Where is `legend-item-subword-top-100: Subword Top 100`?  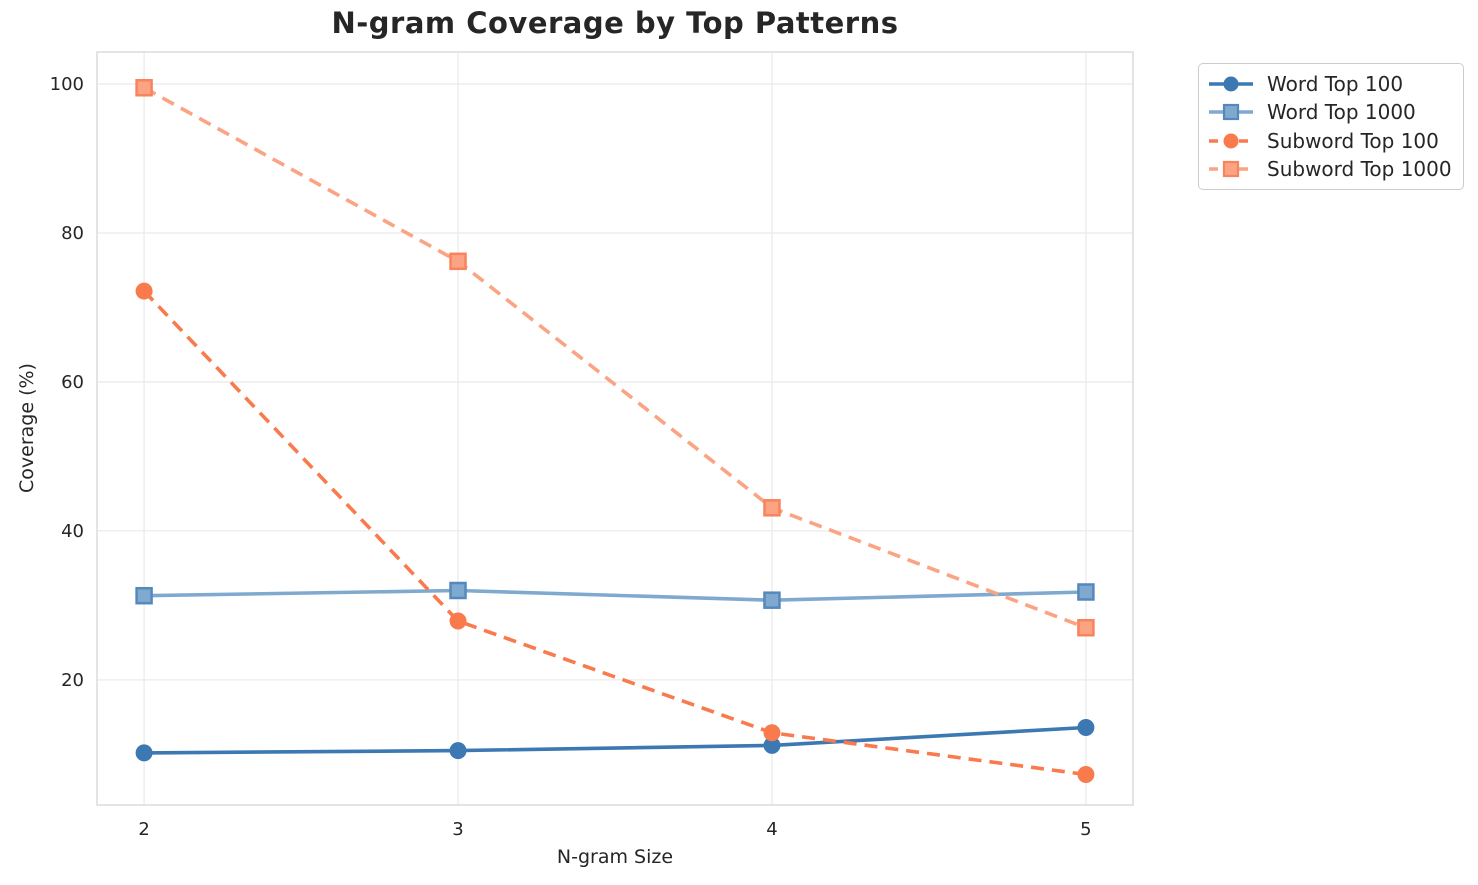 legend-item-subword-top-100: Subword Top 100 is located at coordinates (1330, 141).